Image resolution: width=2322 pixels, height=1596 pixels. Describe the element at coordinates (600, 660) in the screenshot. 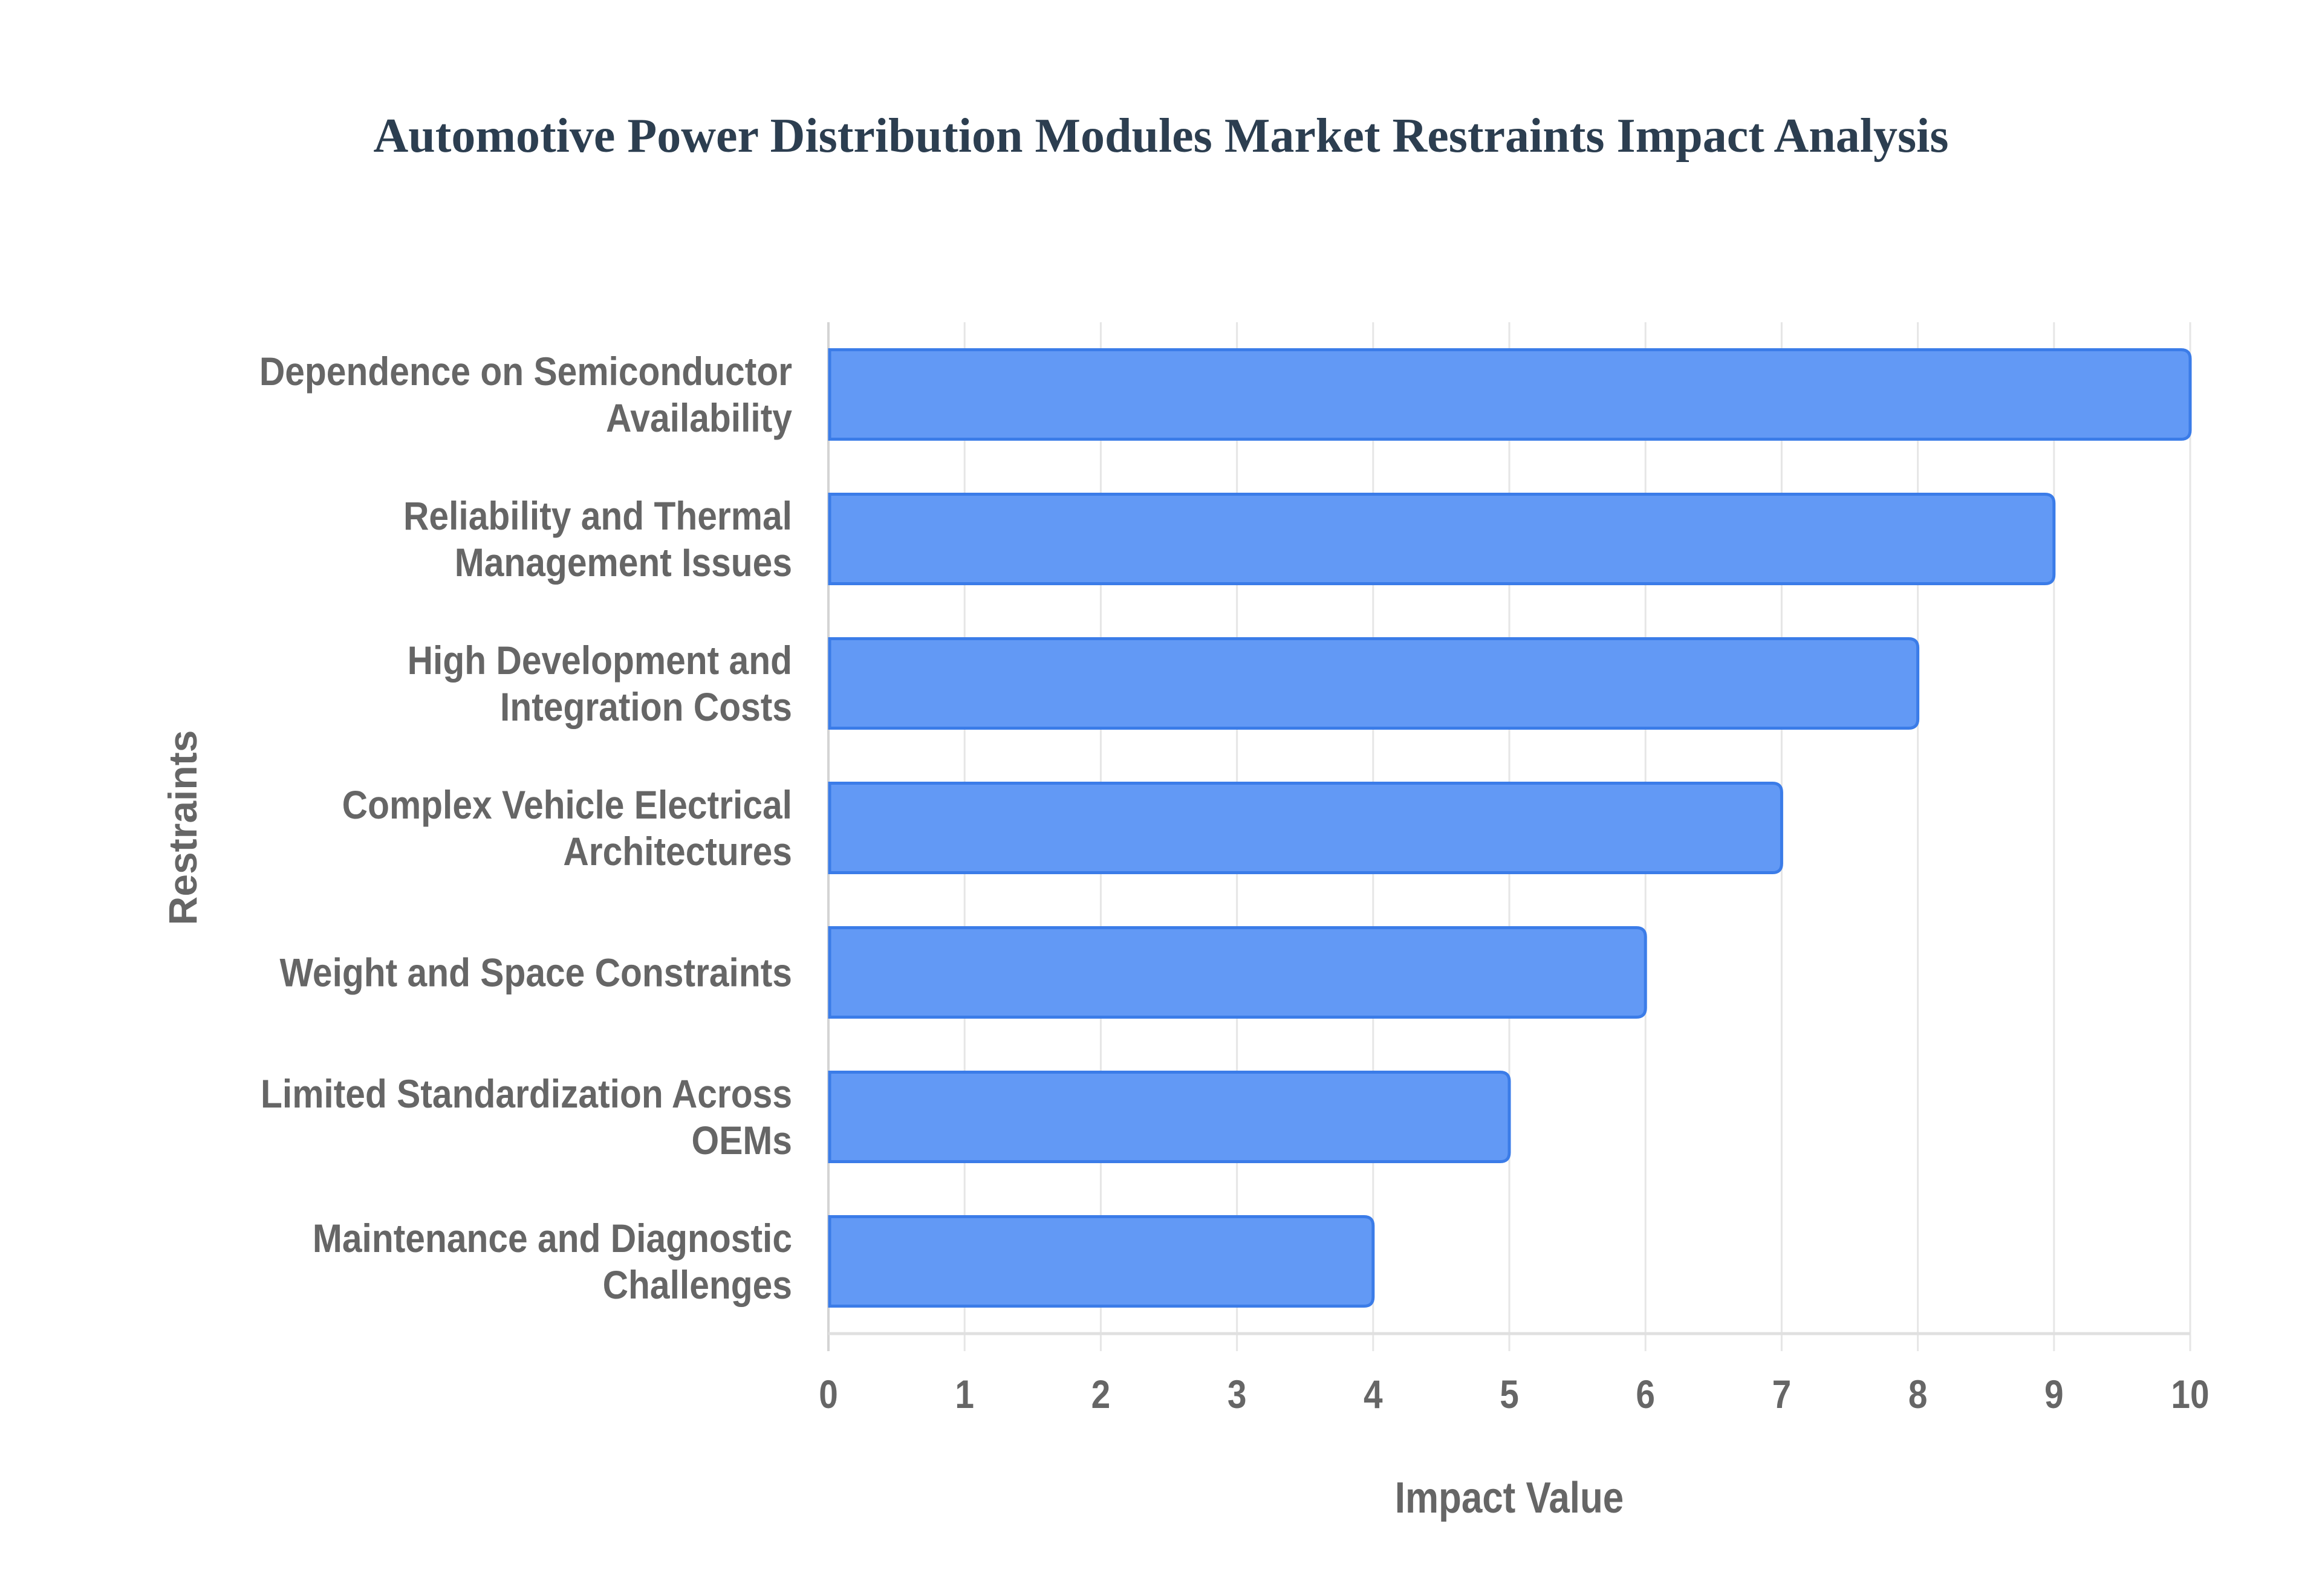

I see `category-label-line: High Development and` at that location.